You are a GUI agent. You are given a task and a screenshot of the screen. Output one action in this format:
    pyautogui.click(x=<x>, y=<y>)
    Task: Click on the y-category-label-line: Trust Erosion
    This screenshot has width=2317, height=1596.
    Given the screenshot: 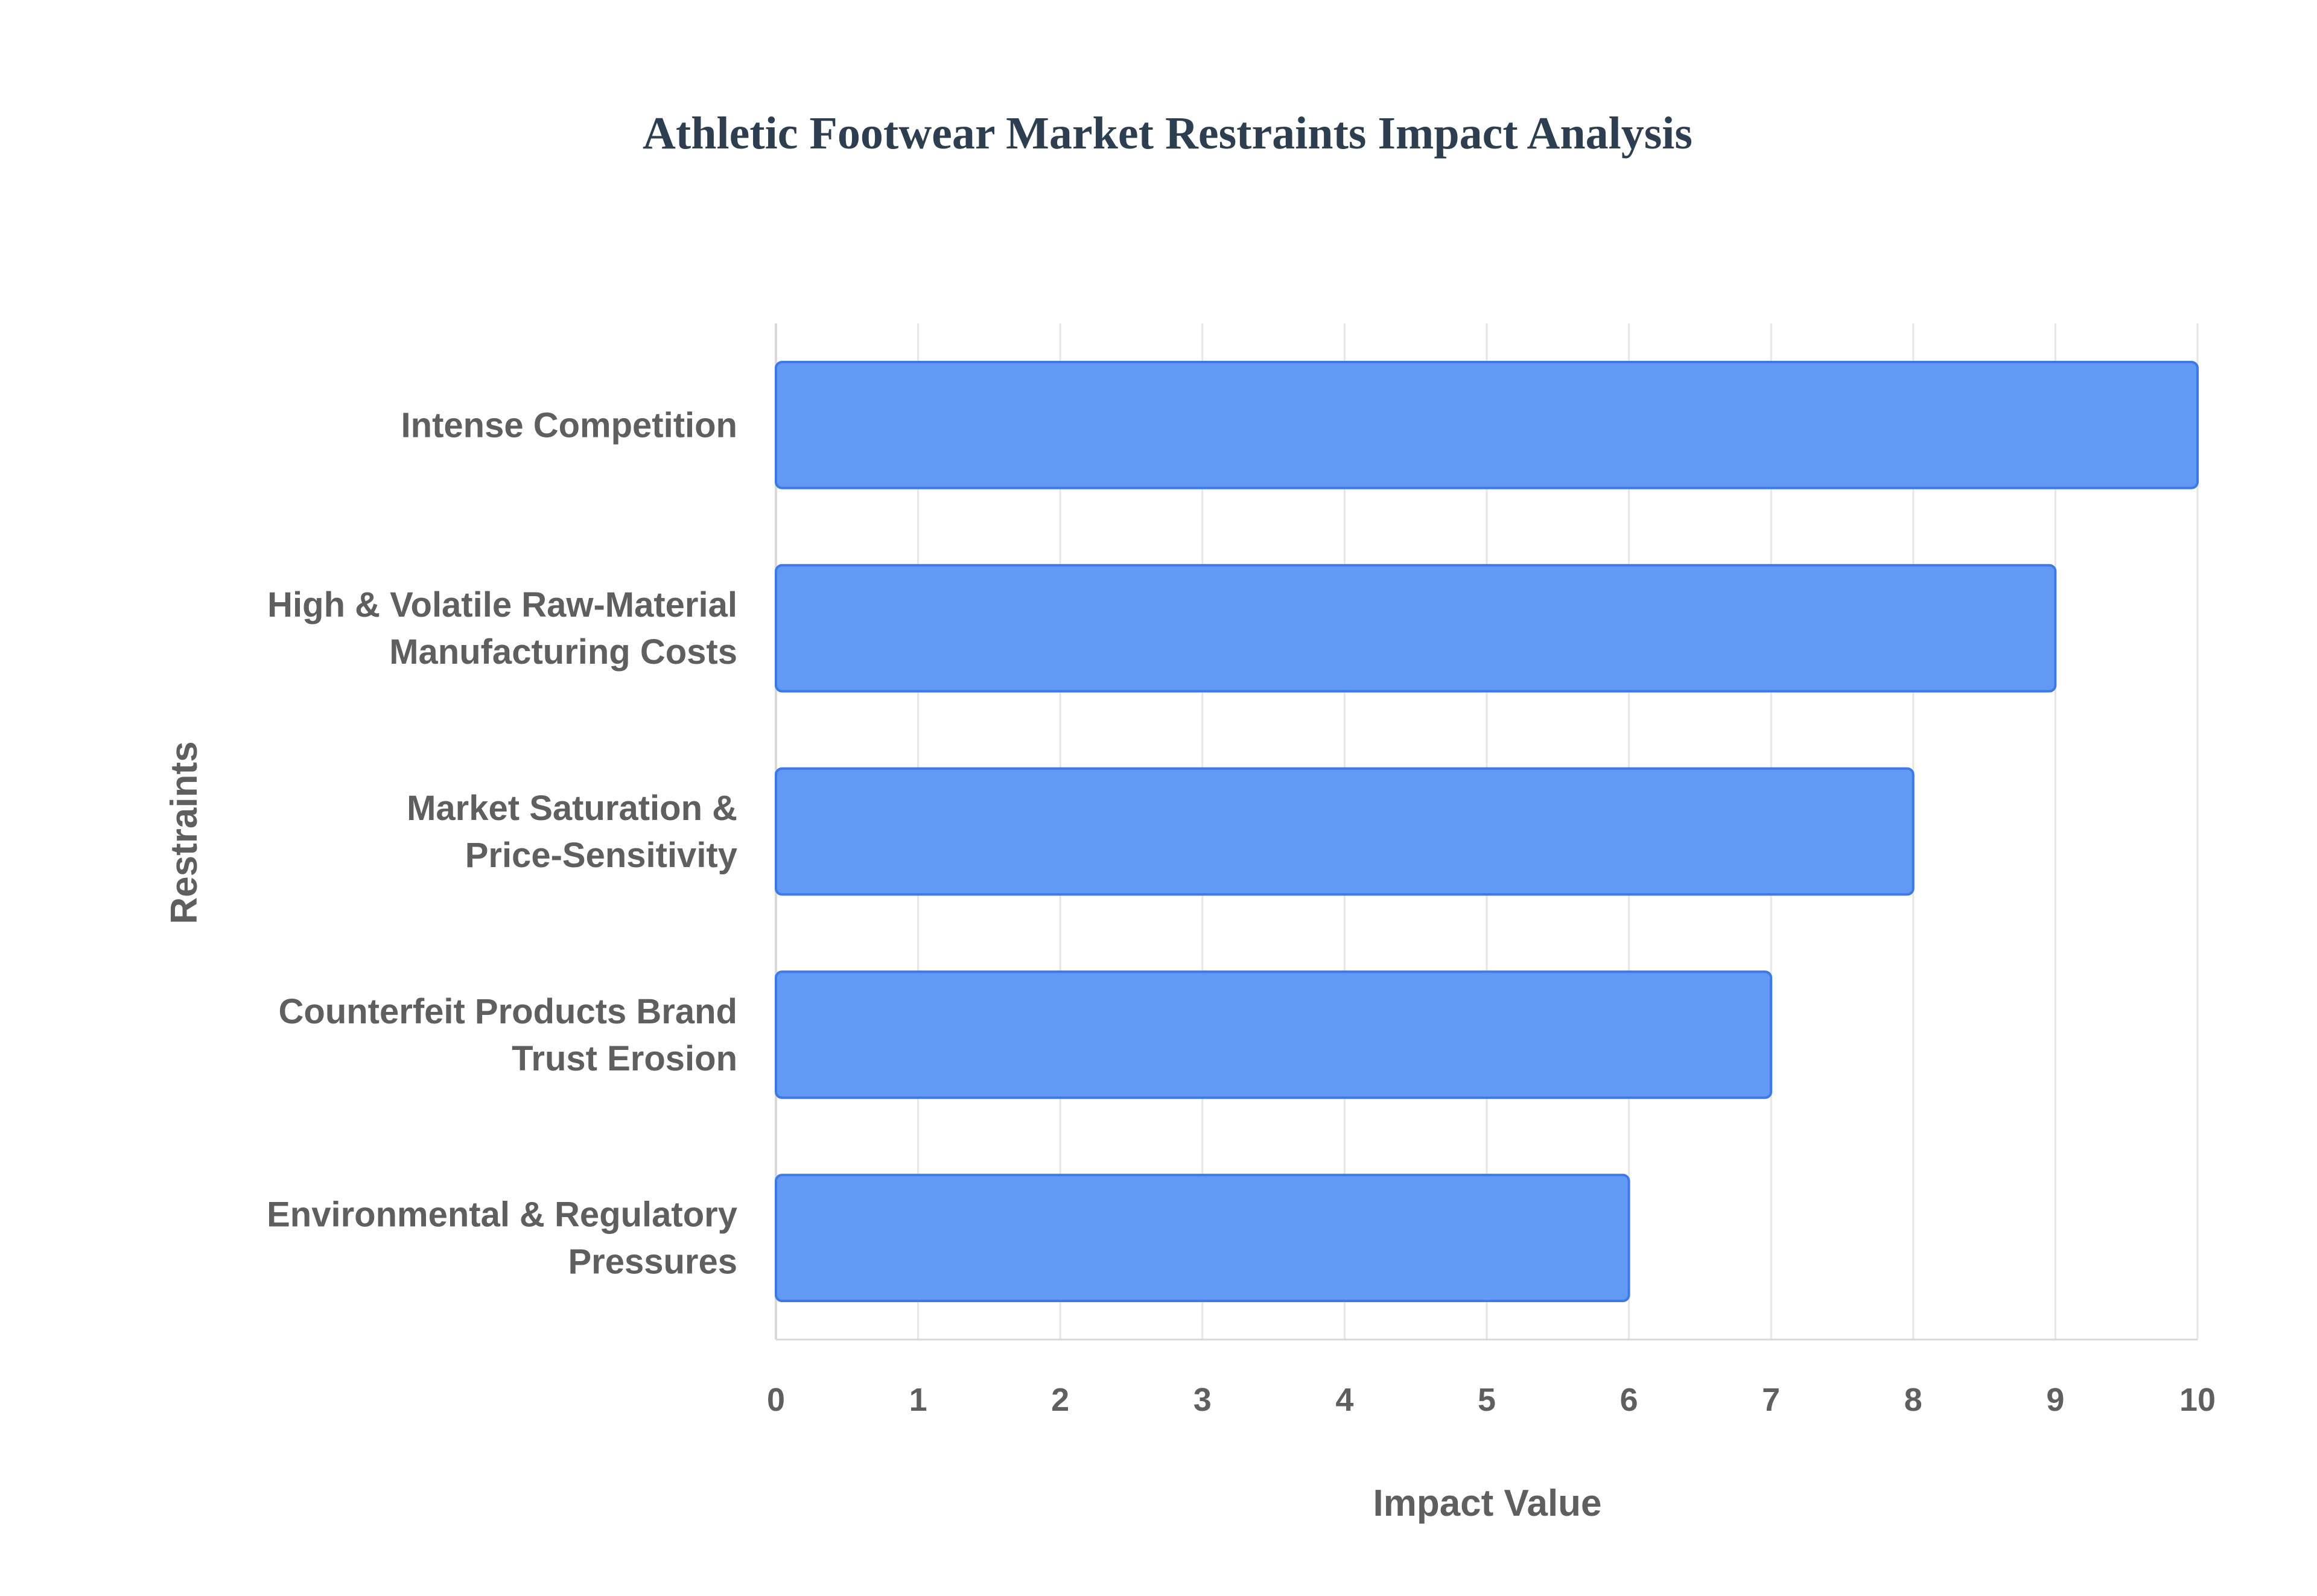 What is the action you would take?
    pyautogui.click(x=624, y=1058)
    